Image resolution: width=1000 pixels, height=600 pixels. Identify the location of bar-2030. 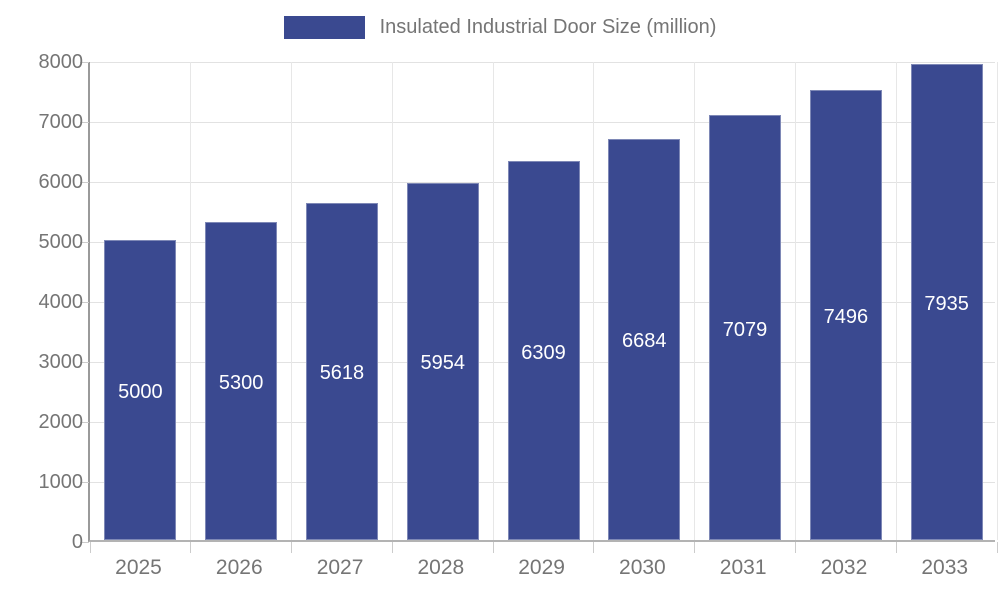
(644, 339).